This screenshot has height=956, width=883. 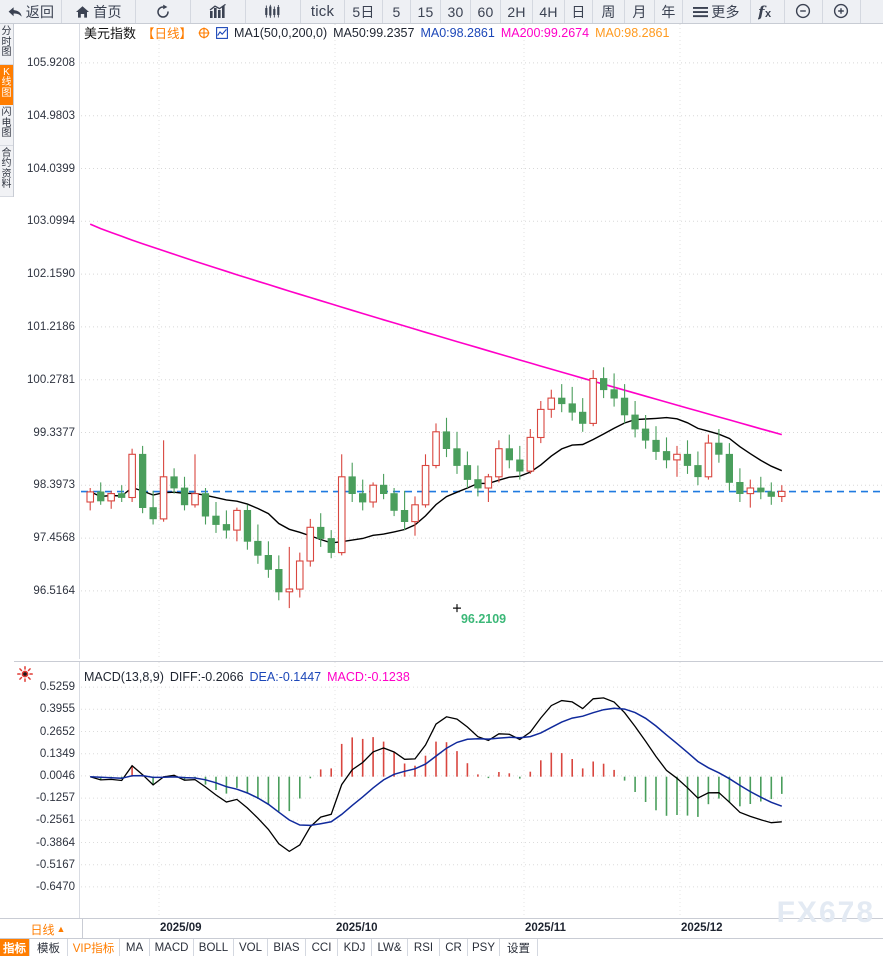 I want to click on period-day-button-label: 日, so click(x=578, y=11).